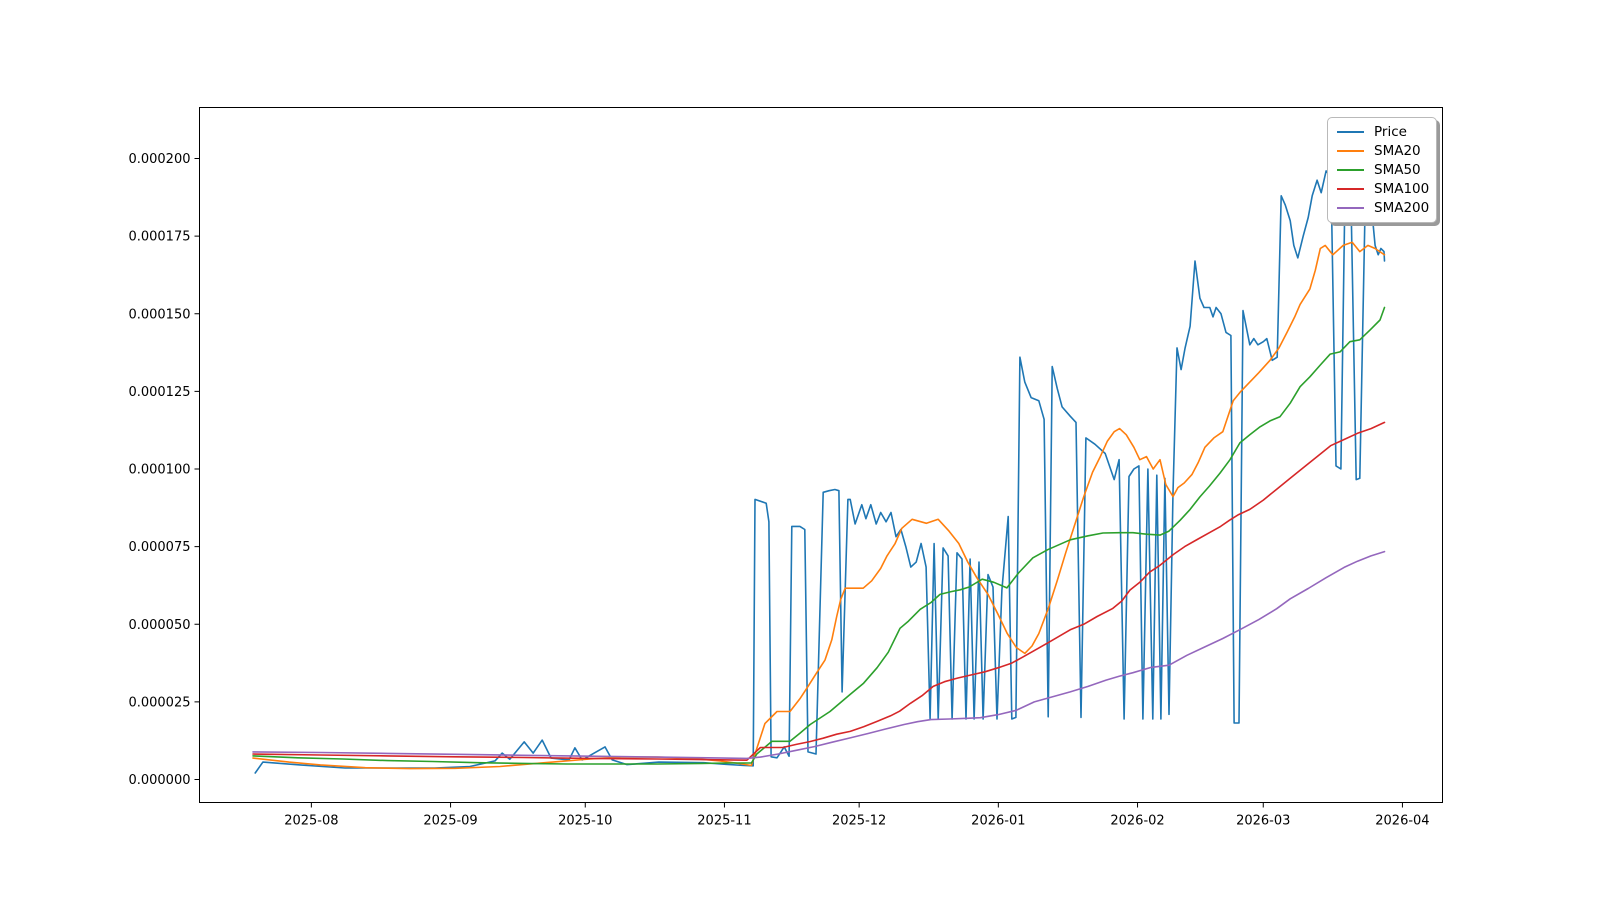  I want to click on legend-entry-sma50: SMA50, so click(1382, 169).